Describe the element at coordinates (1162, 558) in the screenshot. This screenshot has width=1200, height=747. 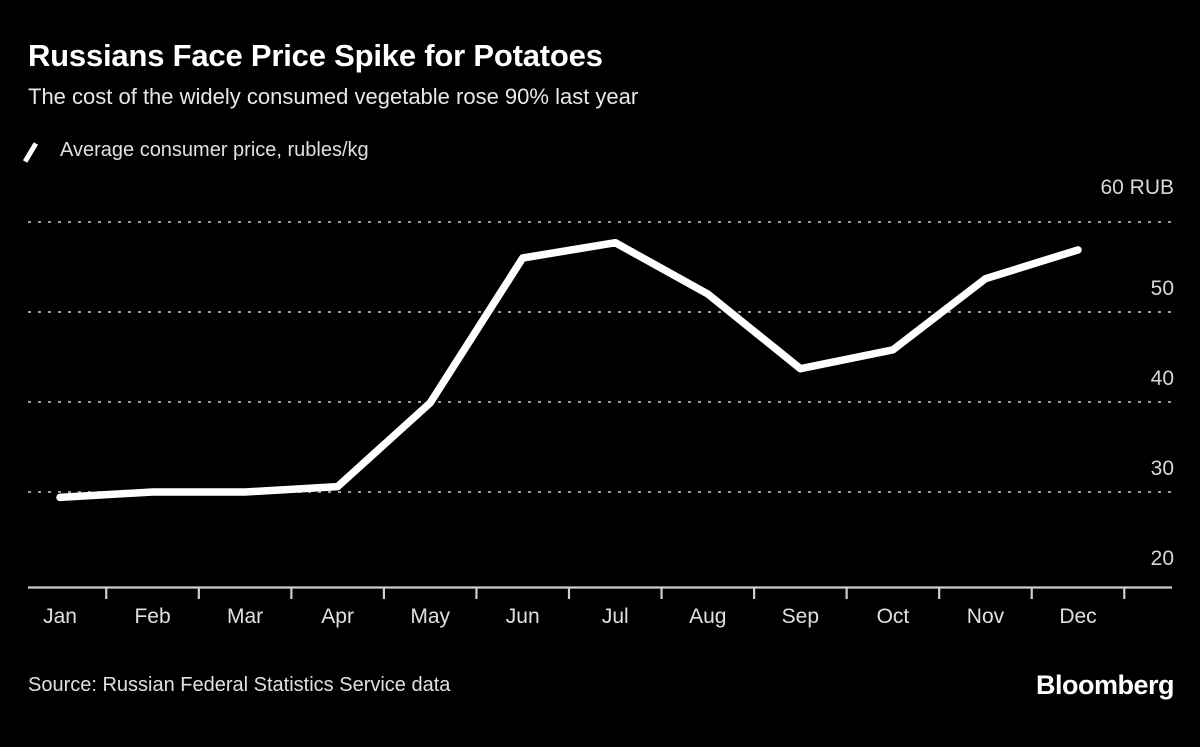
I see `y-axis-tick-20: 20` at that location.